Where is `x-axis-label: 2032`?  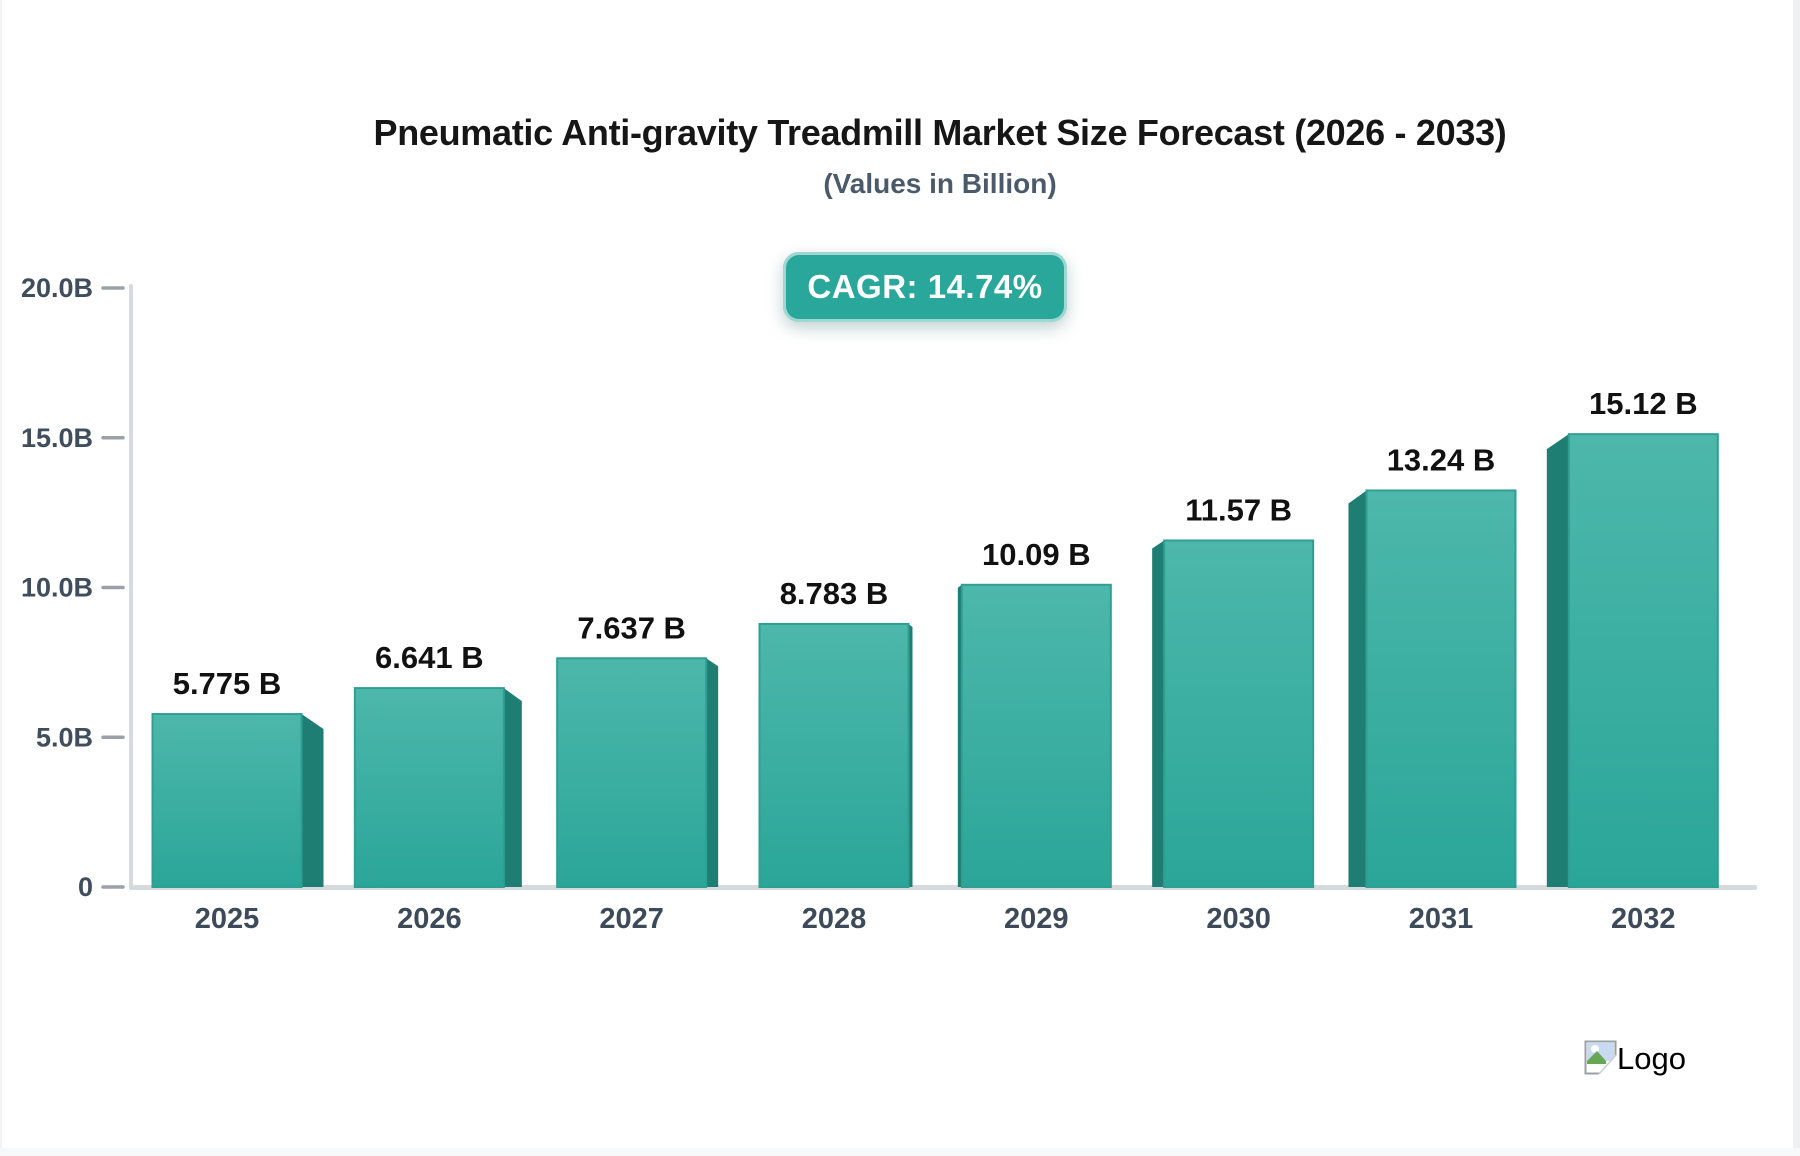
x-axis-label: 2032 is located at coordinates (1643, 919).